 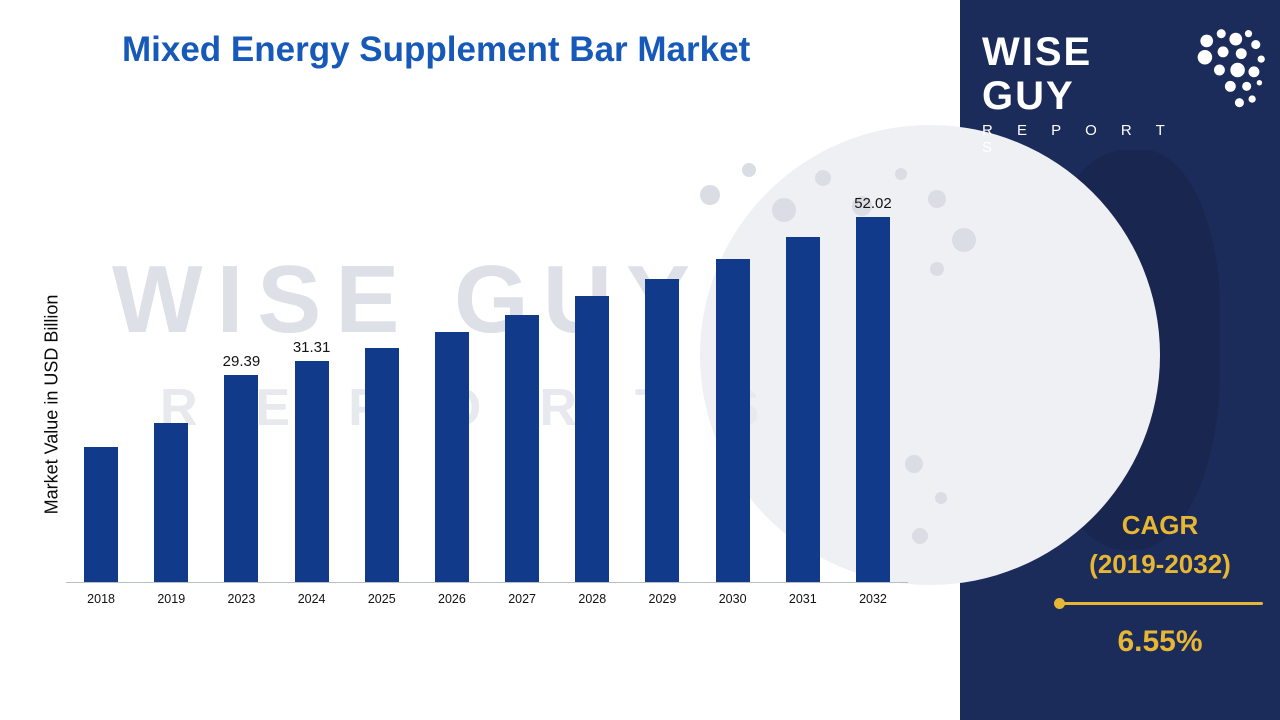 What do you see at coordinates (592, 599) in the screenshot?
I see `x-axis-label-2028: 2028` at bounding box center [592, 599].